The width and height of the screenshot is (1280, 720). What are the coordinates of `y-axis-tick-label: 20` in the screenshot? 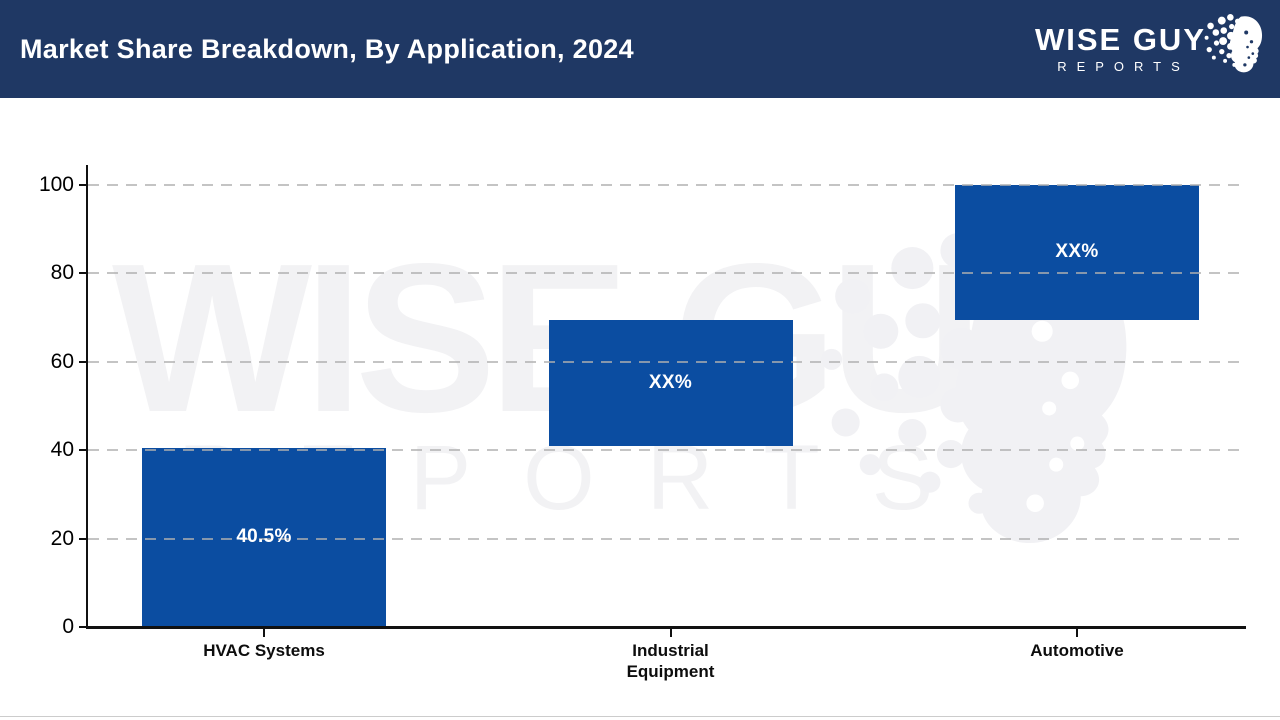 It's located at (62, 538).